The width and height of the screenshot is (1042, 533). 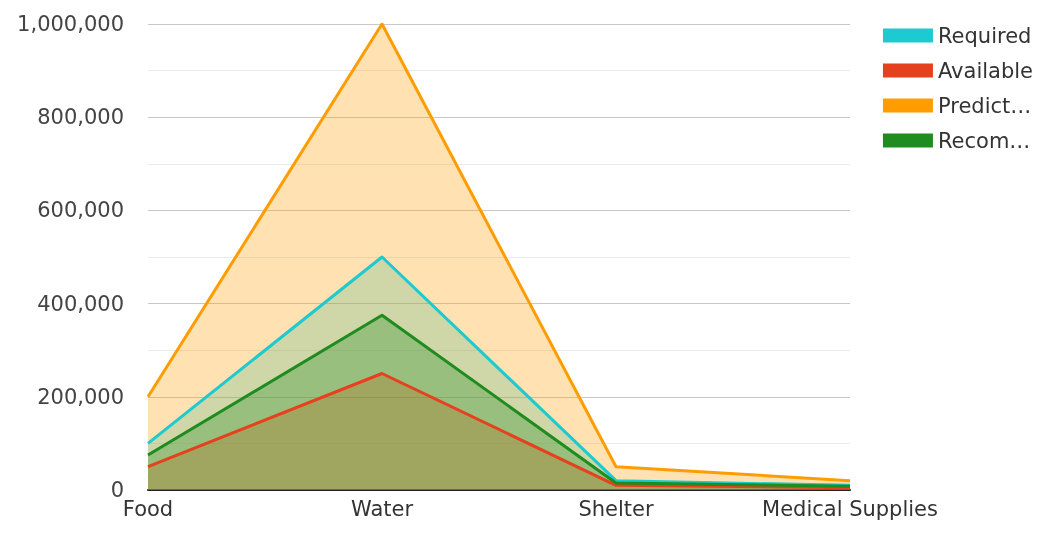 What do you see at coordinates (80, 117) in the screenshot?
I see `y-tick-label: 800,000` at bounding box center [80, 117].